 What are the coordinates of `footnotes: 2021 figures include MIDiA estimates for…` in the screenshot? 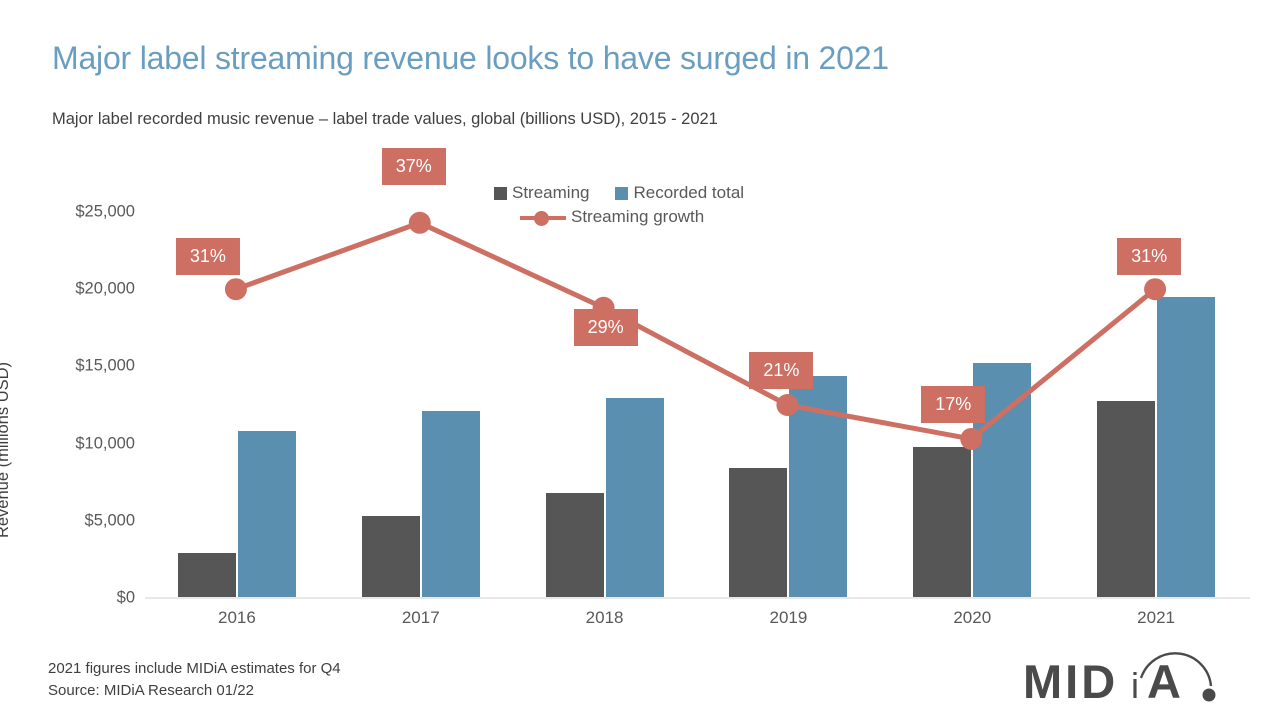 It's located at (194, 680).